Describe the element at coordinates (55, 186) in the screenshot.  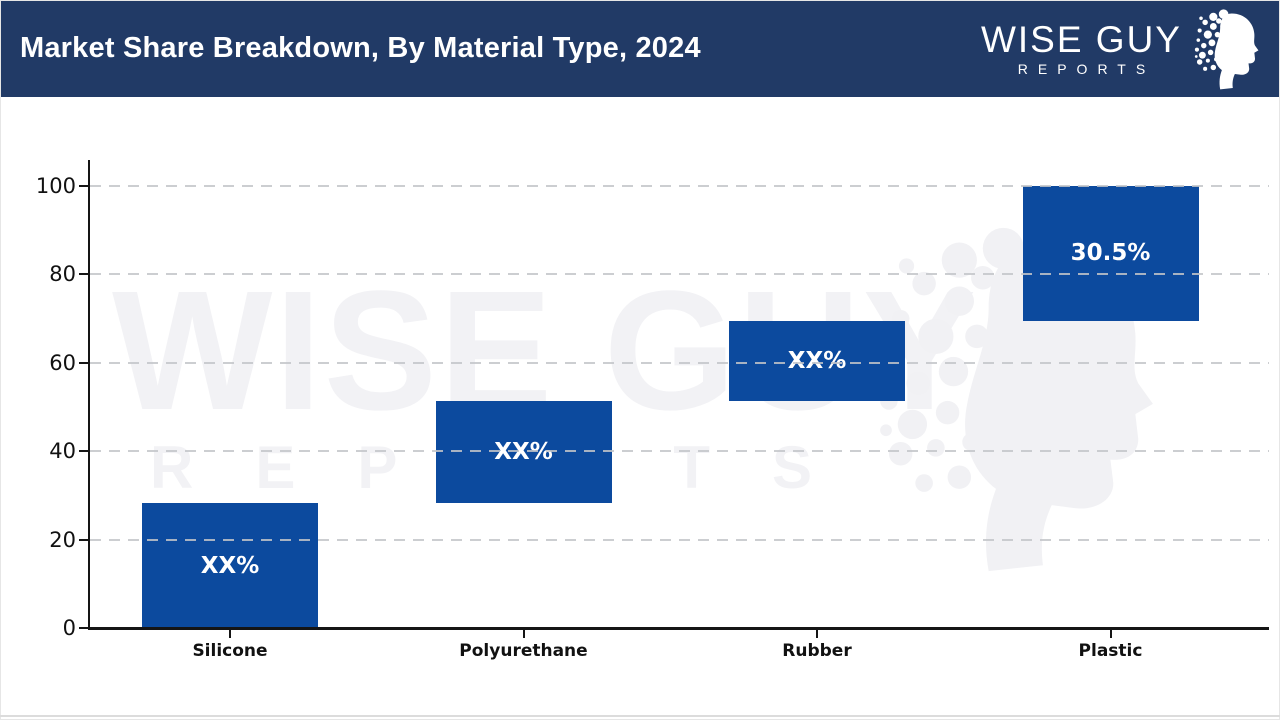
I see `y-tick-label: 100` at that location.